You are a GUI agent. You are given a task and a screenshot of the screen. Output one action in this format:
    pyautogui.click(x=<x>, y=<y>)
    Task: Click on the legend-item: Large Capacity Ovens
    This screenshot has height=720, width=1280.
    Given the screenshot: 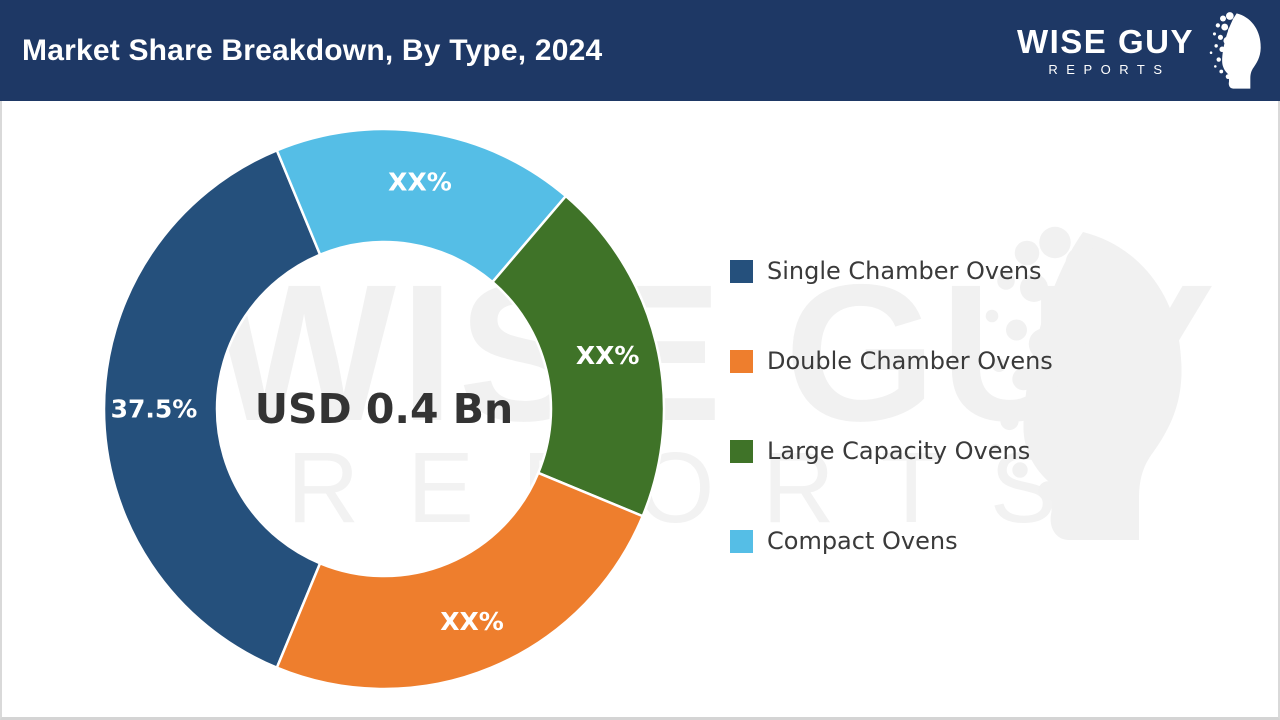 What is the action you would take?
    pyautogui.click(x=891, y=451)
    